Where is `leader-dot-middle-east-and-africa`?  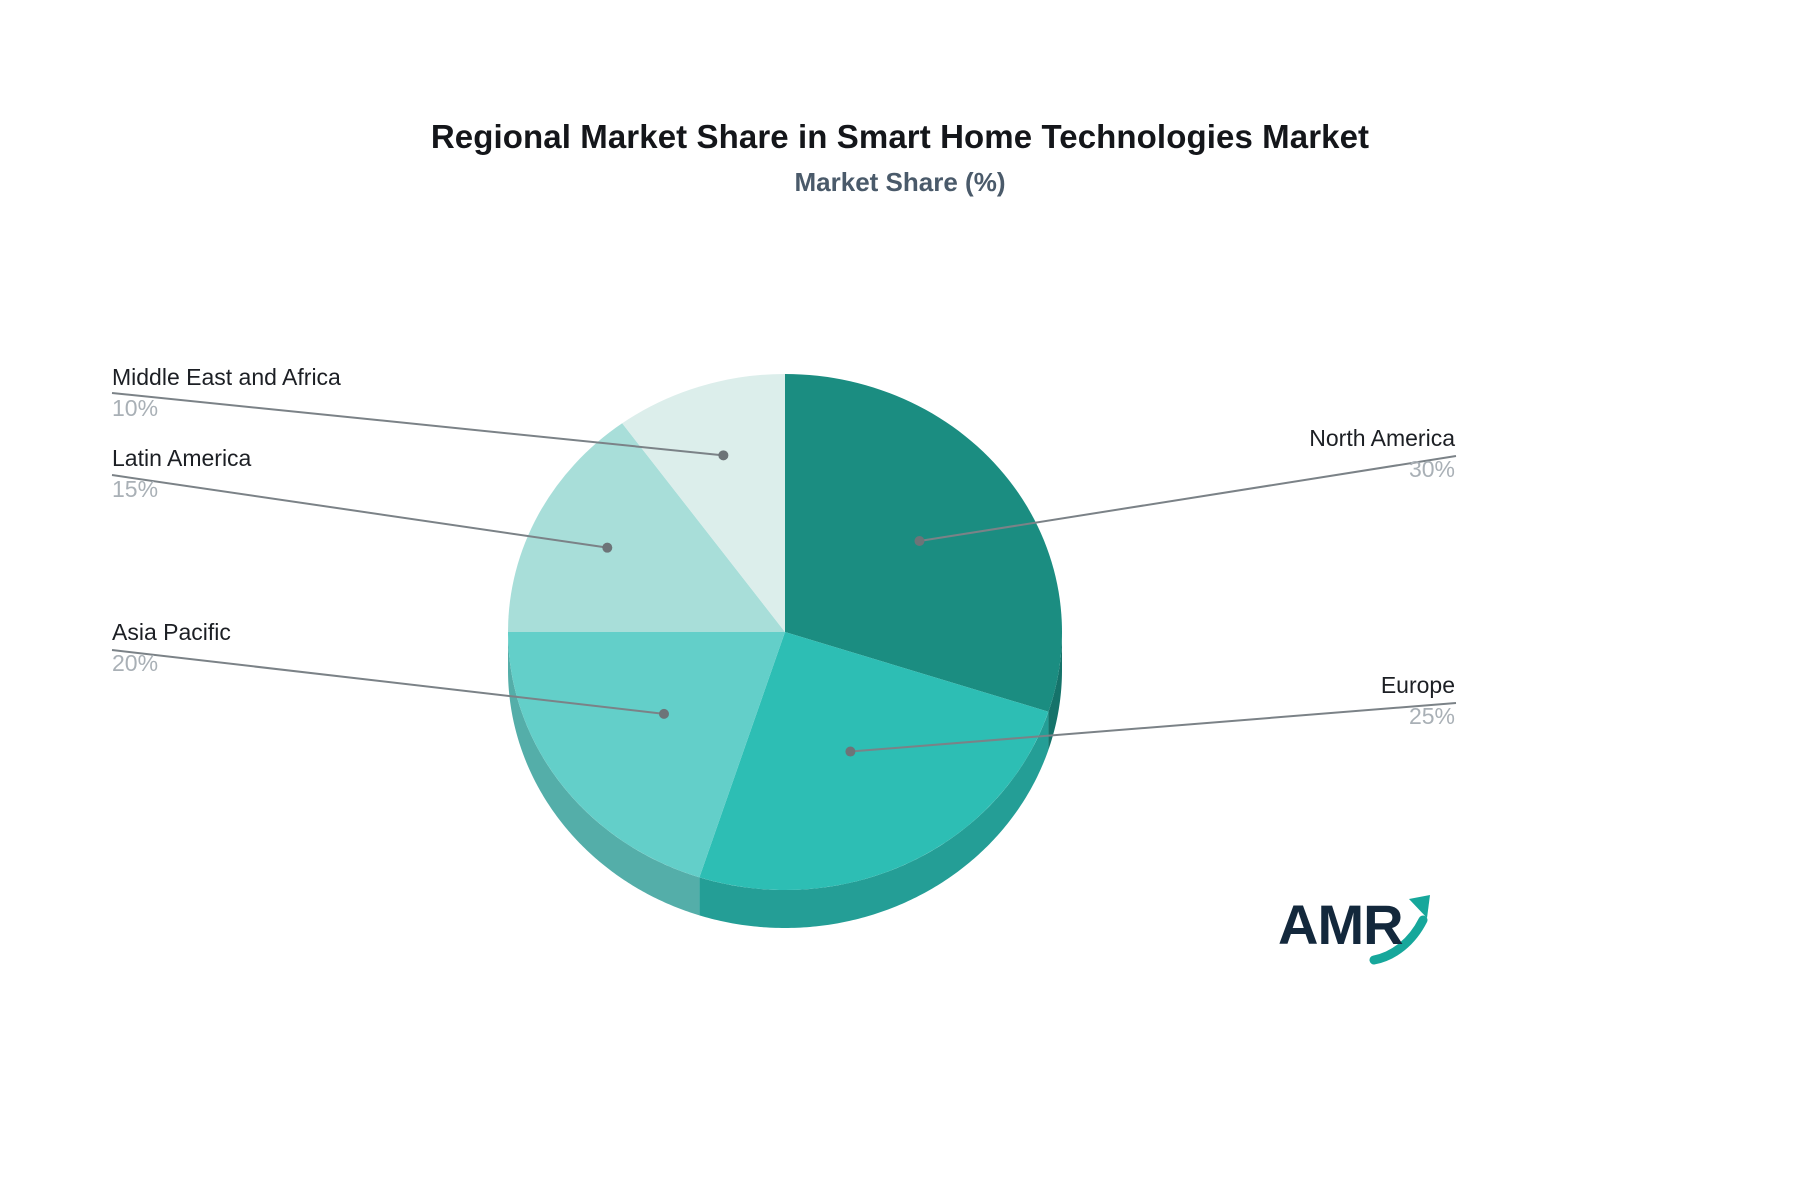
leader-dot-middle-east-and-africa is located at coordinates (723, 455).